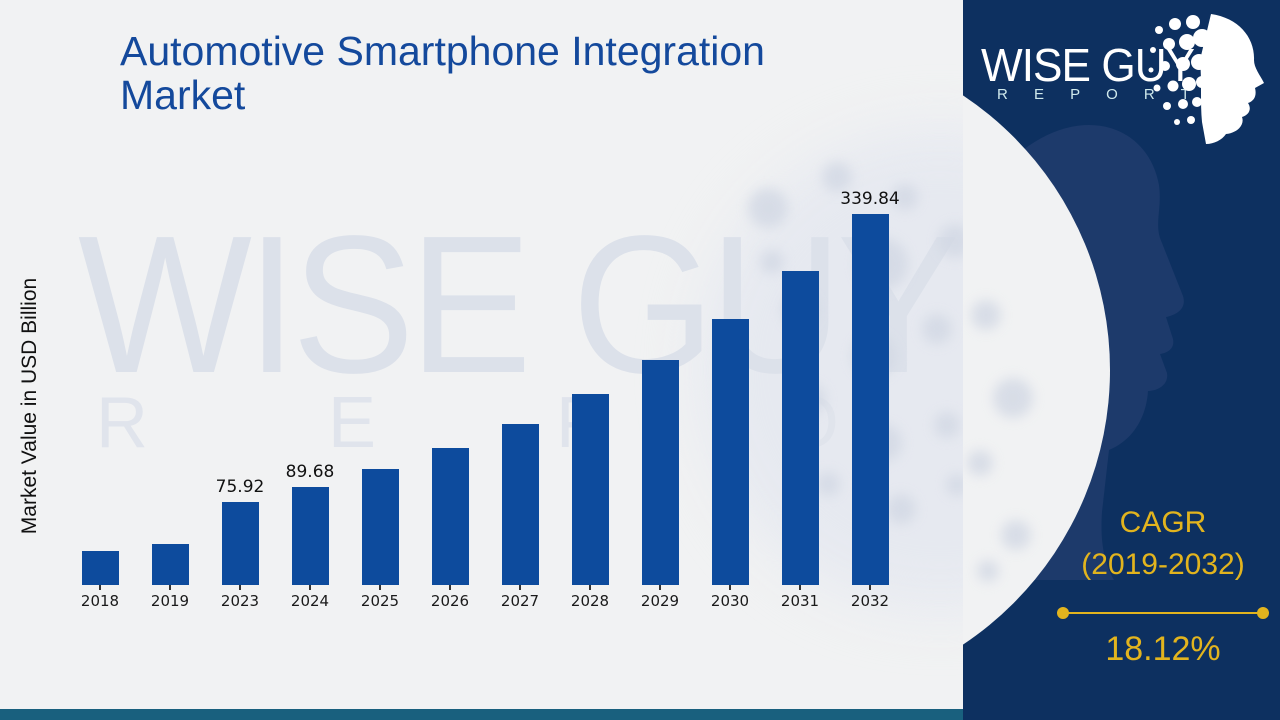 Image resolution: width=1280 pixels, height=720 pixels. I want to click on x-tick-label: 2025, so click(380, 601).